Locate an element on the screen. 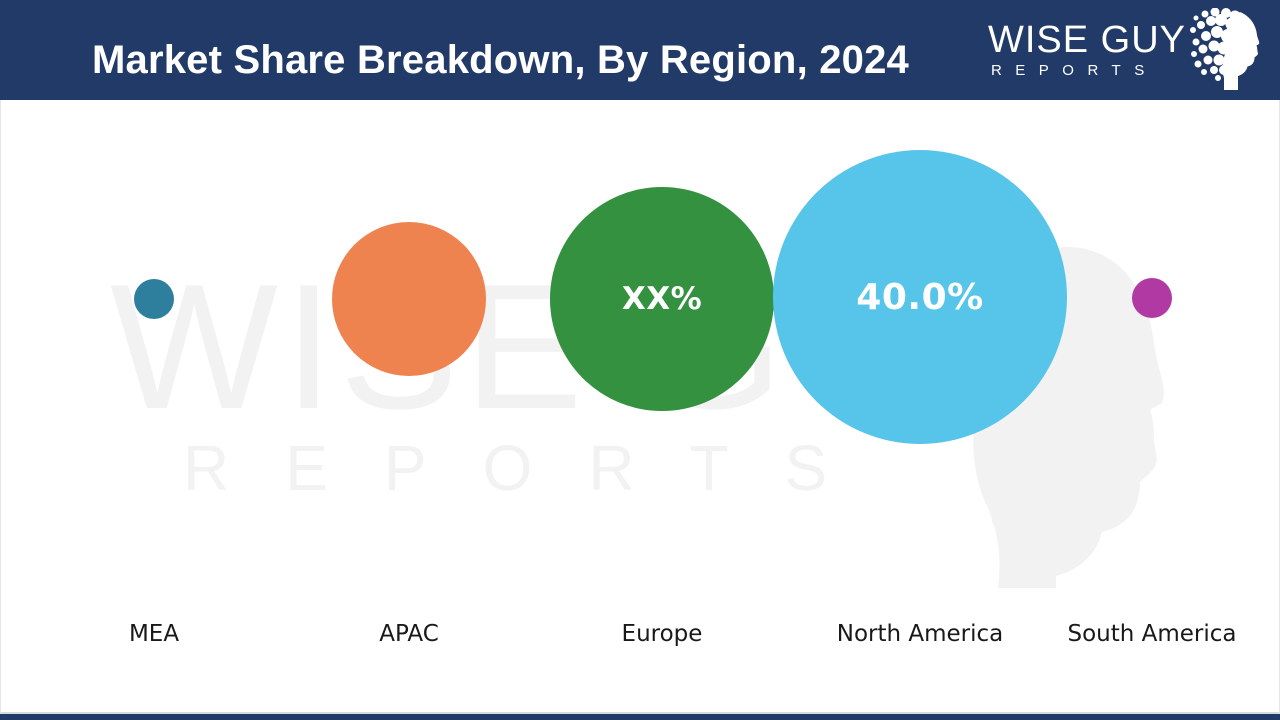  page-title: Market Share Breakdown, By Region, 2024 is located at coordinates (500, 60).